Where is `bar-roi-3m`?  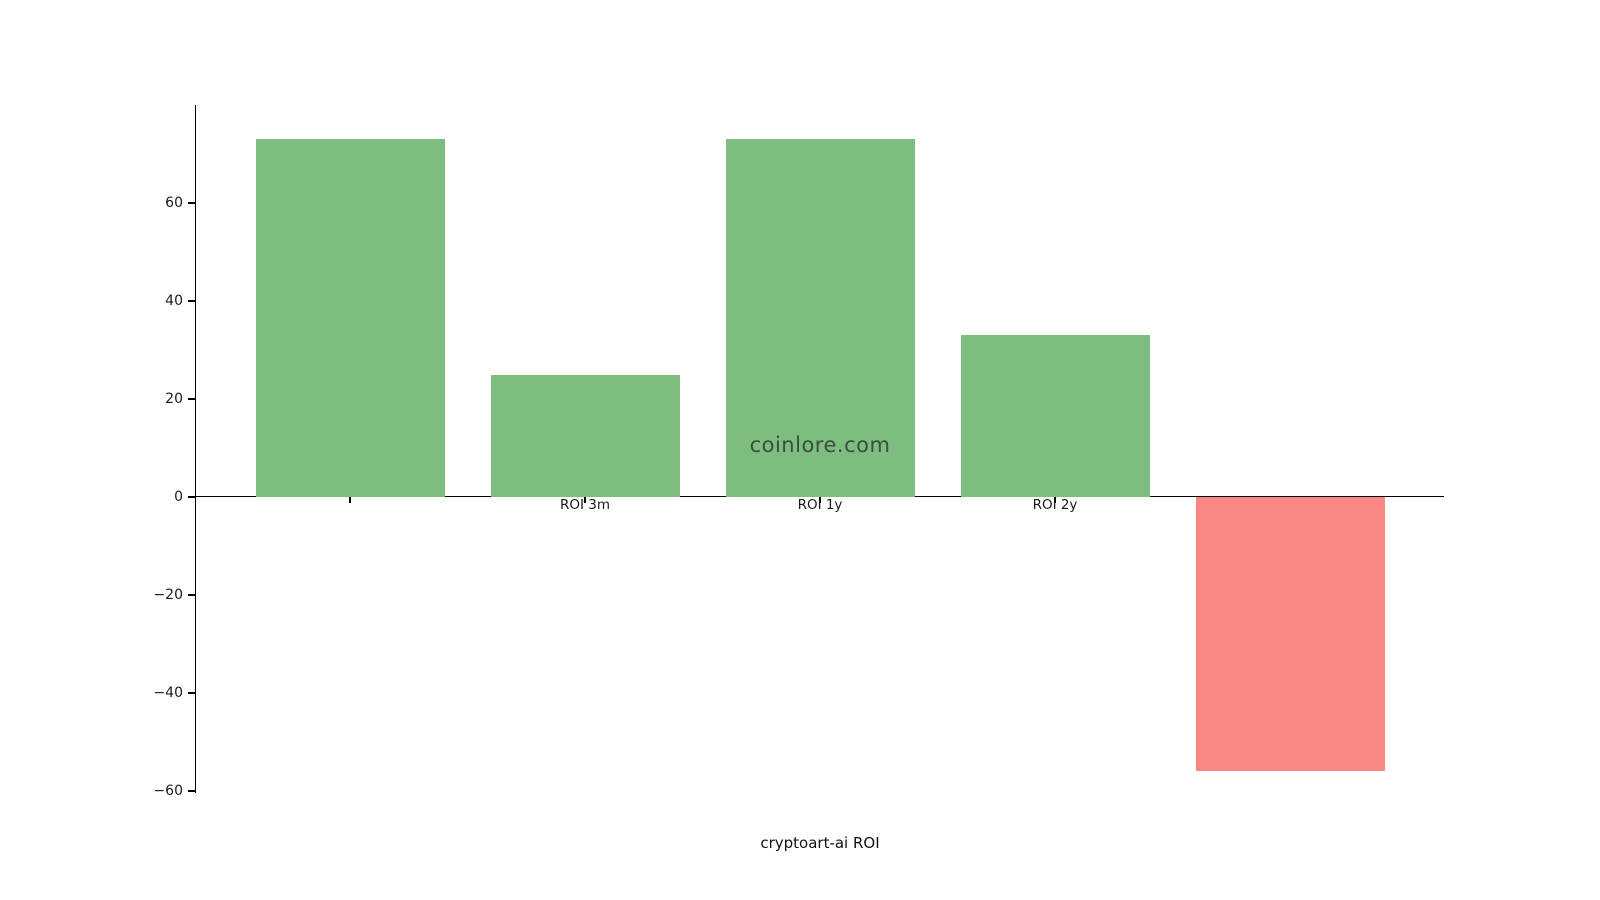
bar-roi-3m is located at coordinates (585, 435).